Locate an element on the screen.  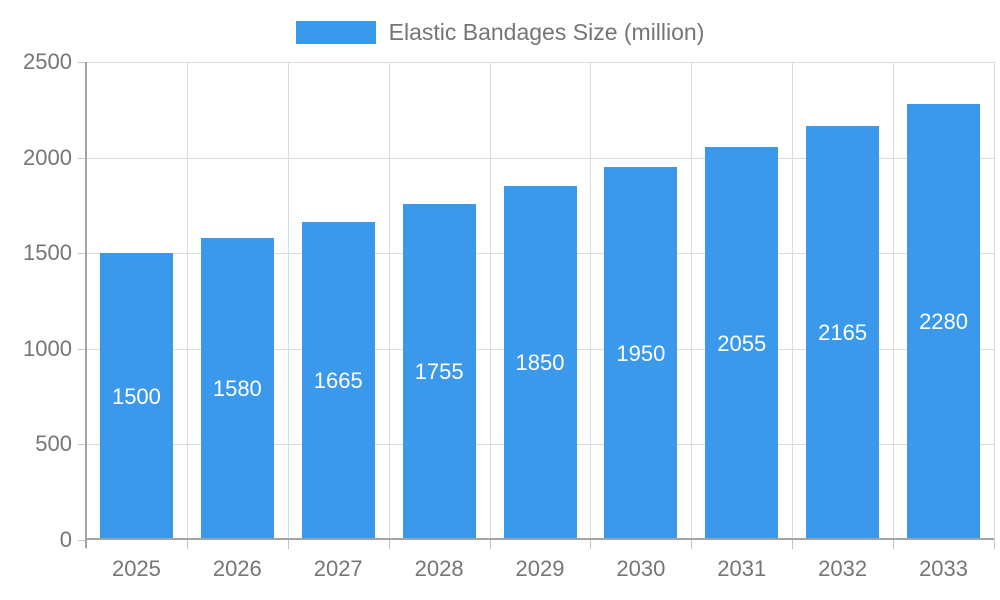
bar-2026: 1580 is located at coordinates (237, 388).